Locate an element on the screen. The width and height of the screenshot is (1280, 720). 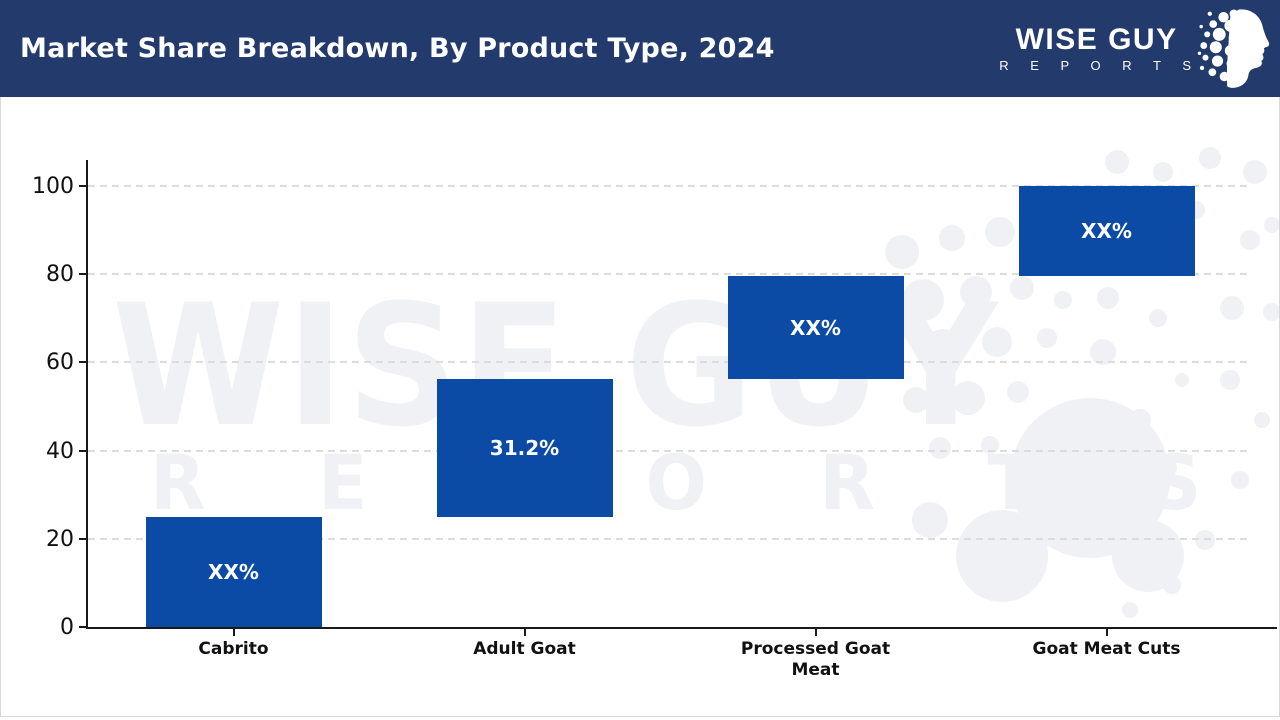
y-tick-label-80: 80 is located at coordinates (60, 275).